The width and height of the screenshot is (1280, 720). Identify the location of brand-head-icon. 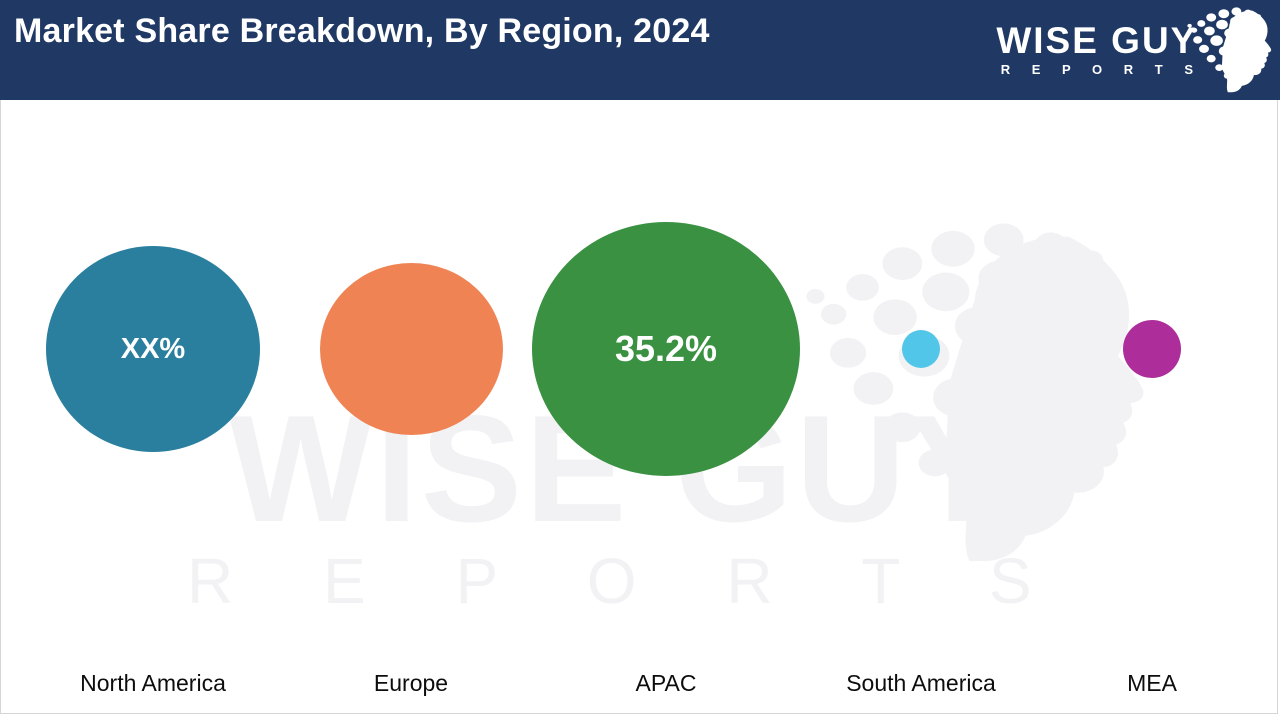
(1229, 50).